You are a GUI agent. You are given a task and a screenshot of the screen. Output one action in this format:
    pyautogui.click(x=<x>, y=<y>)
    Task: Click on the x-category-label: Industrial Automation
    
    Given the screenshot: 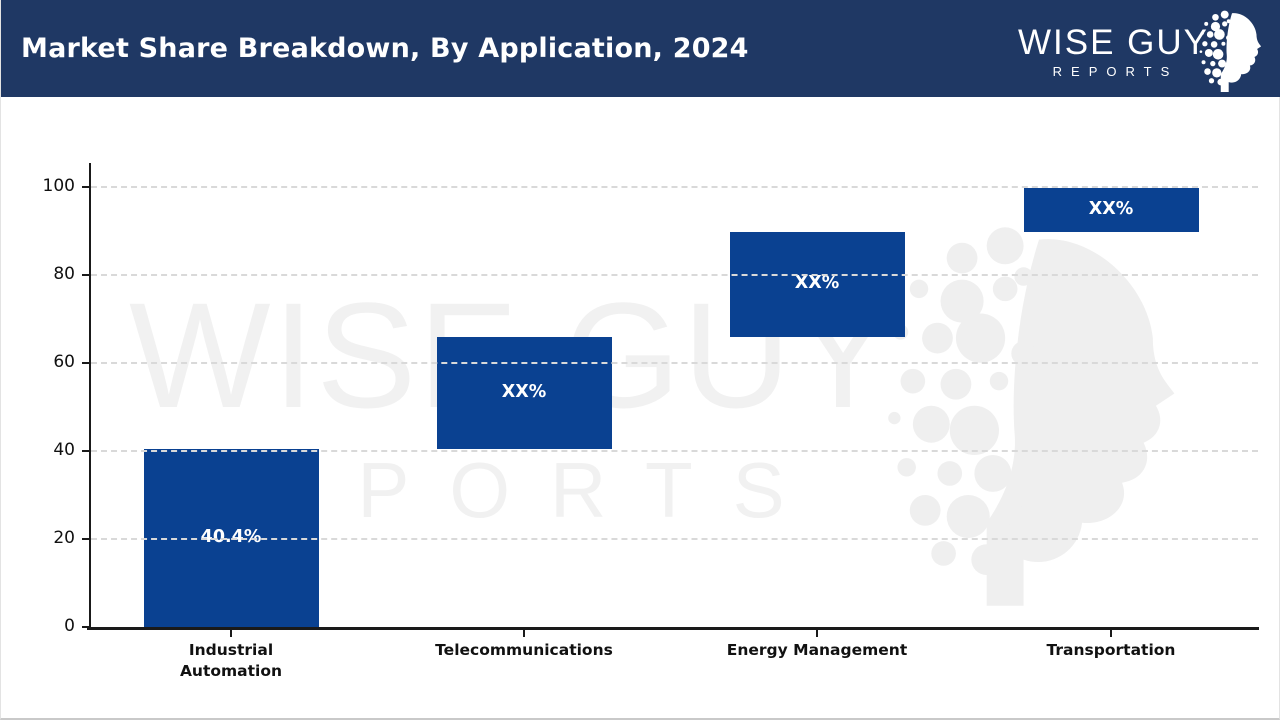 What is the action you would take?
    pyautogui.click(x=231, y=660)
    